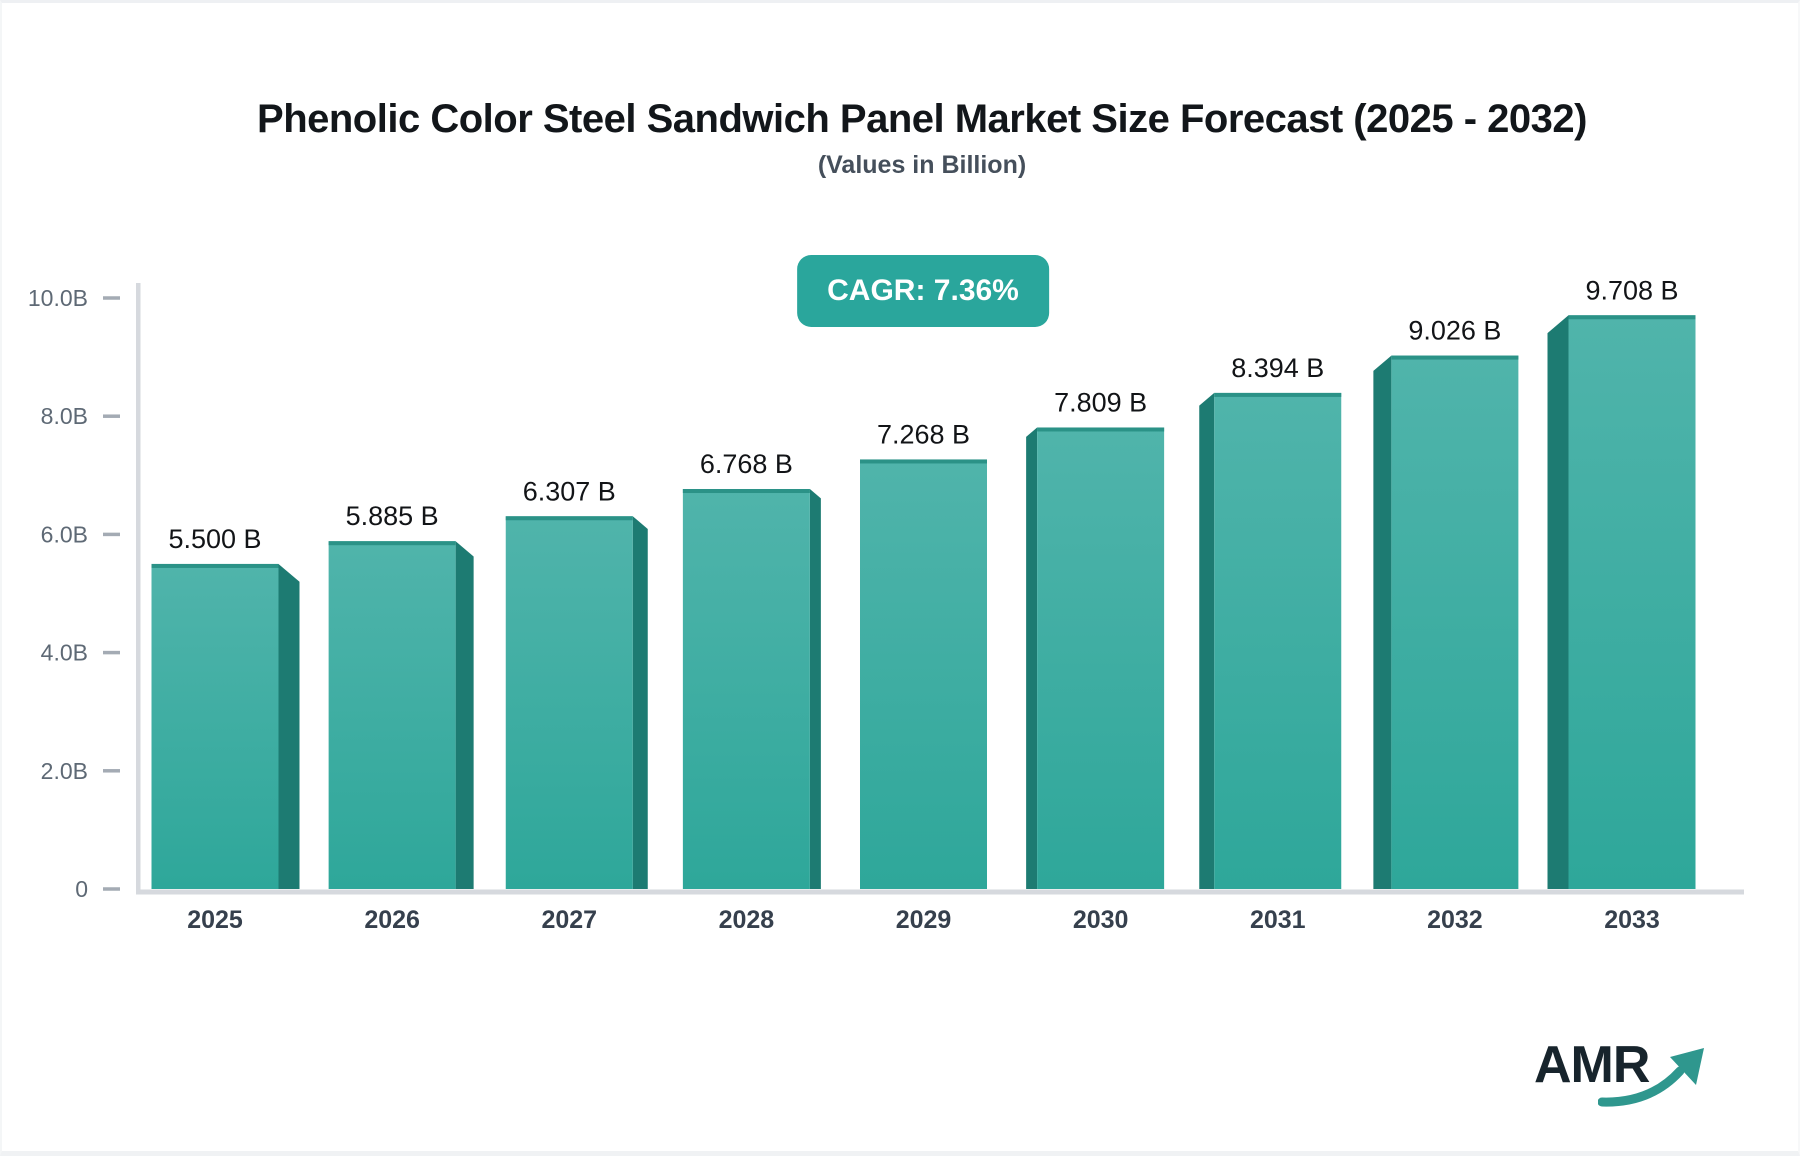  I want to click on bar-value-label: 6.768 B, so click(746, 464).